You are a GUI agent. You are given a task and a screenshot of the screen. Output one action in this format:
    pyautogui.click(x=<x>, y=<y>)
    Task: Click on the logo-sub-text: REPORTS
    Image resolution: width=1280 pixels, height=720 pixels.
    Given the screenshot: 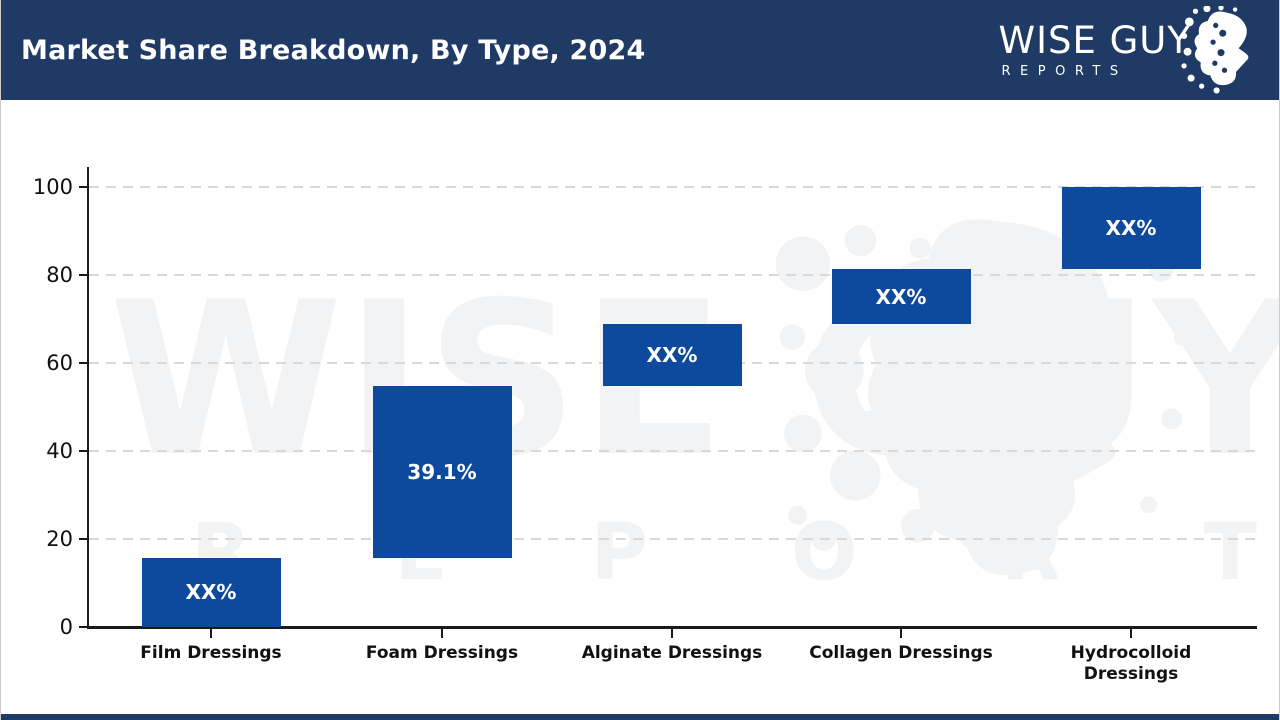 What is the action you would take?
    pyautogui.click(x=1064, y=71)
    